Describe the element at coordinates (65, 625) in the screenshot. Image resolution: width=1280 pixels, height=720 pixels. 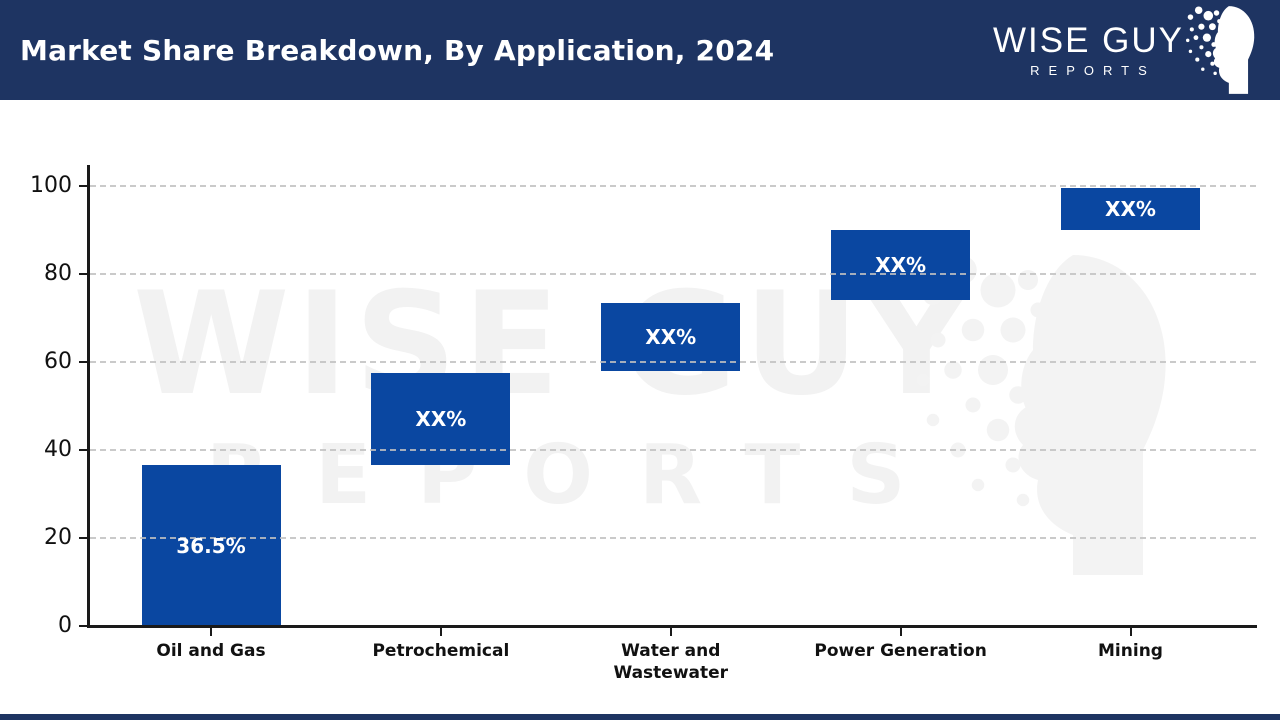
I see `y-tick-label-0: 0` at that location.